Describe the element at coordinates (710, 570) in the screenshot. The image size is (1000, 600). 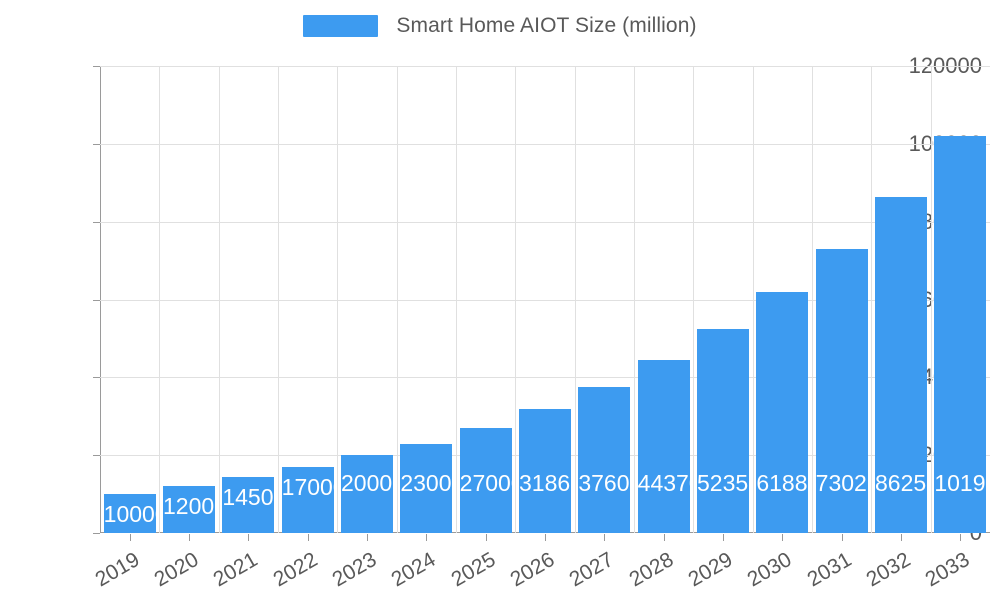
I see `x-axis-tick-label: 2029` at that location.